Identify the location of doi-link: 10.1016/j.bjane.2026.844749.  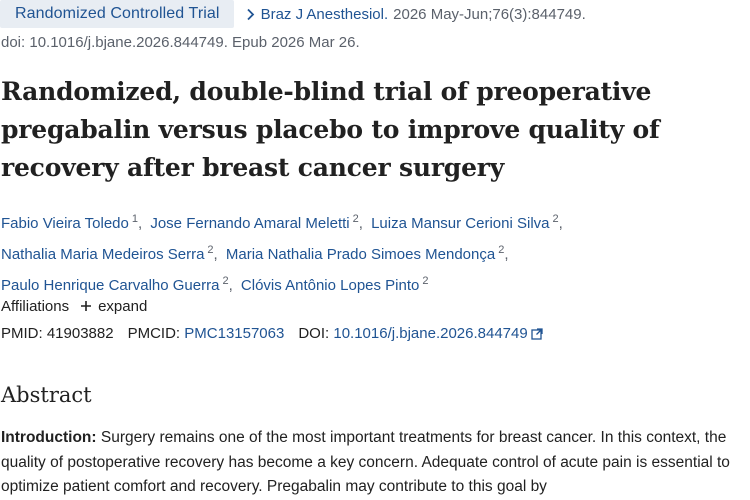
(430, 333).